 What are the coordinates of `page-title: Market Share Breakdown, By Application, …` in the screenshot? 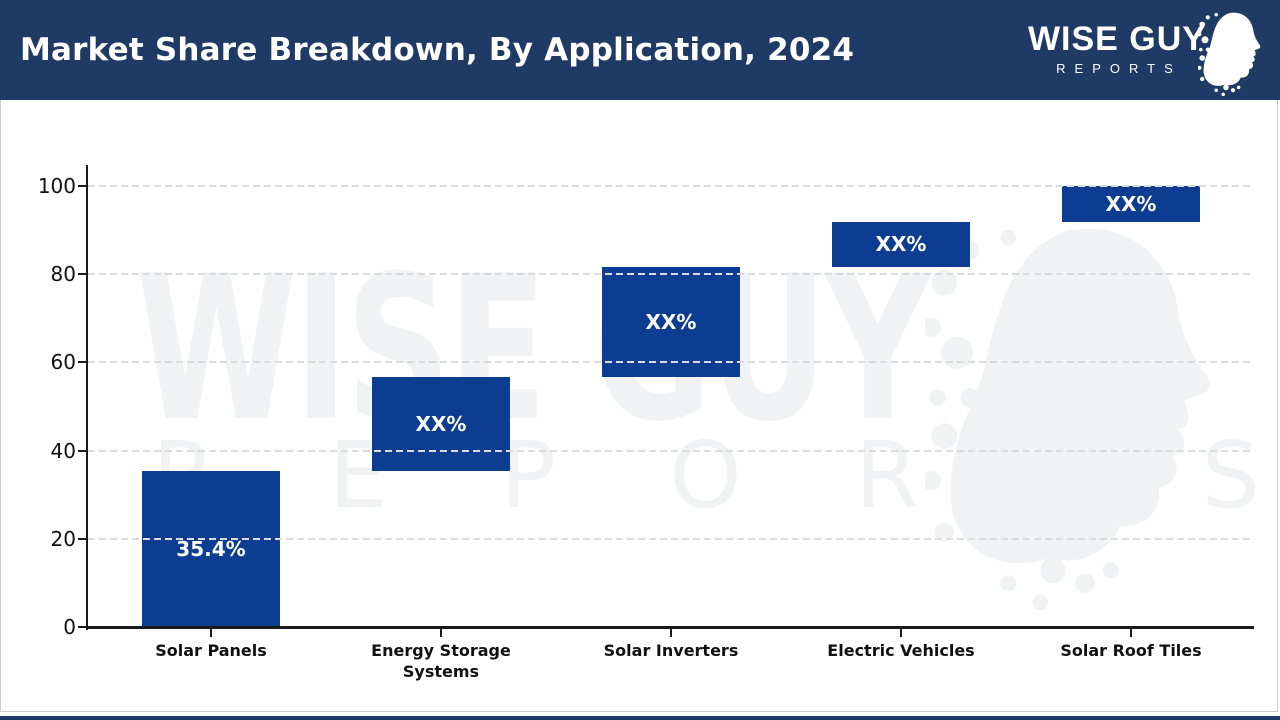 It's located at (437, 50).